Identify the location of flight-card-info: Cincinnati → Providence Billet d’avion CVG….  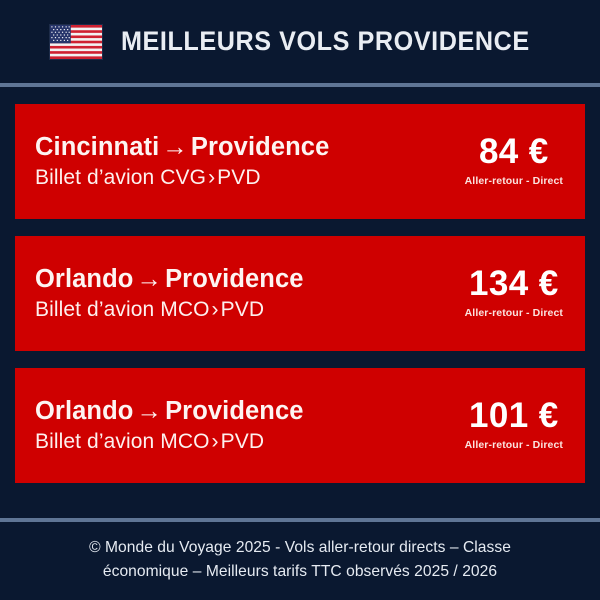
(243, 161).